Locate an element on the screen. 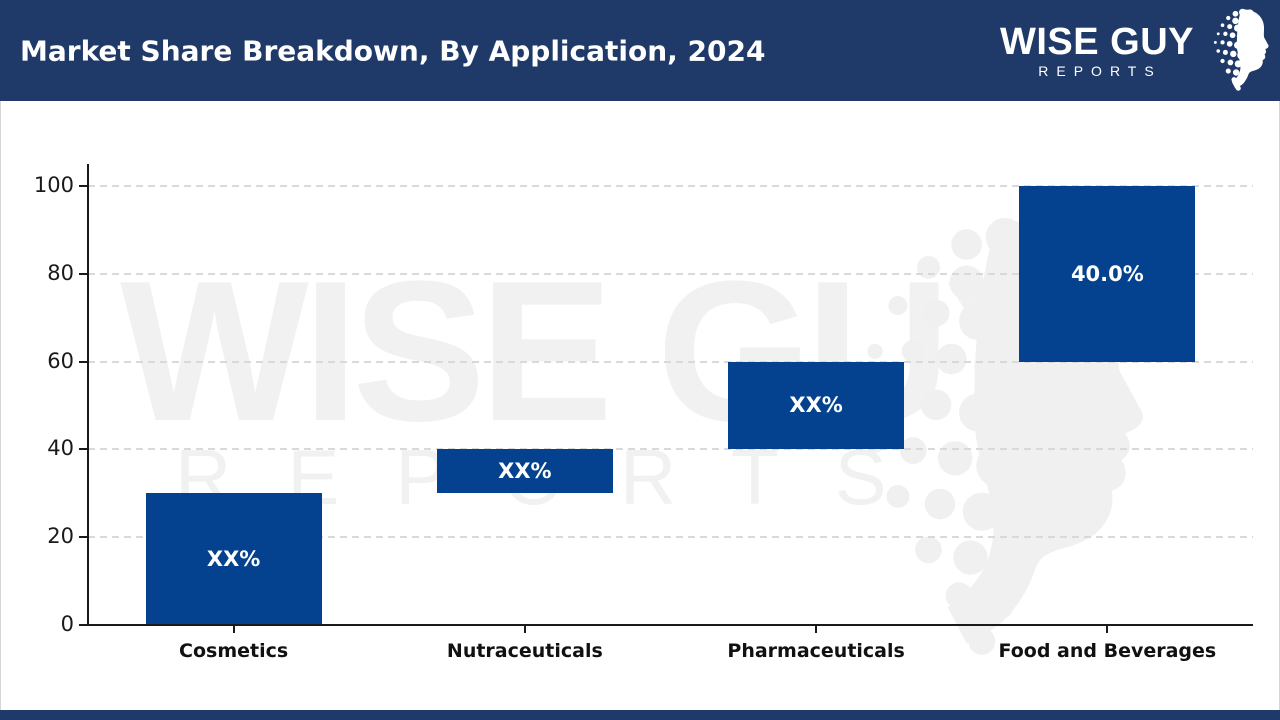 The height and width of the screenshot is (720, 1280). bar-food-and-beverages: 40.0% is located at coordinates (1107, 273).